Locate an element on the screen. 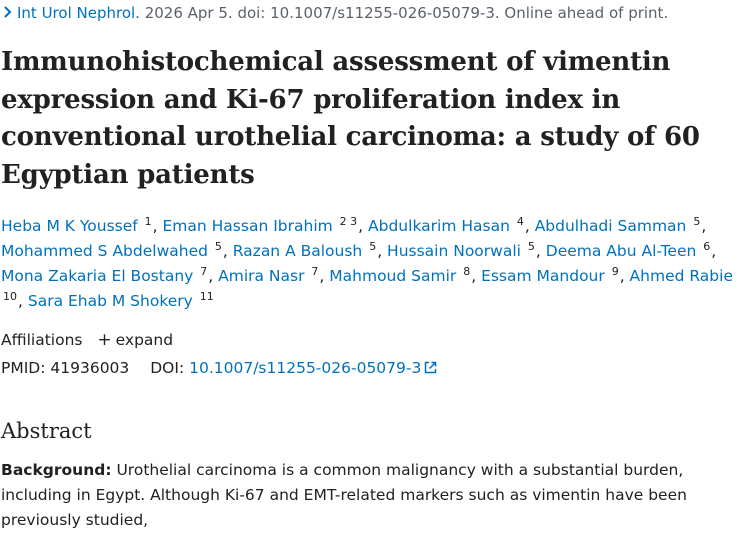 The image size is (750, 533). doi-label: DOI: is located at coordinates (167, 368).